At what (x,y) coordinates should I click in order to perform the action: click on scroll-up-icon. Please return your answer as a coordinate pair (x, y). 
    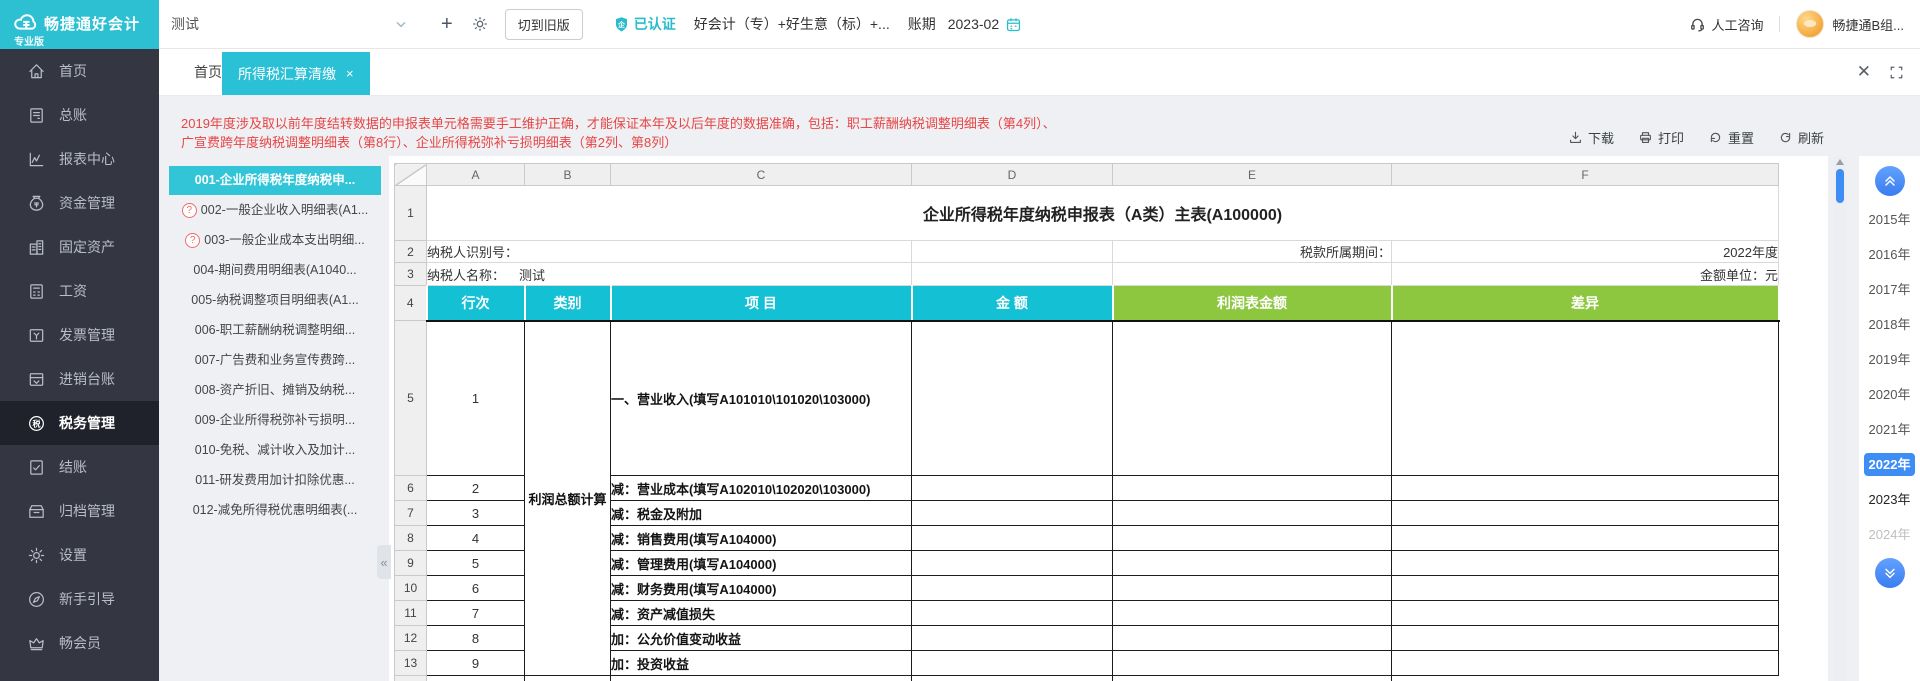
    Looking at the image, I should click on (1840, 162).